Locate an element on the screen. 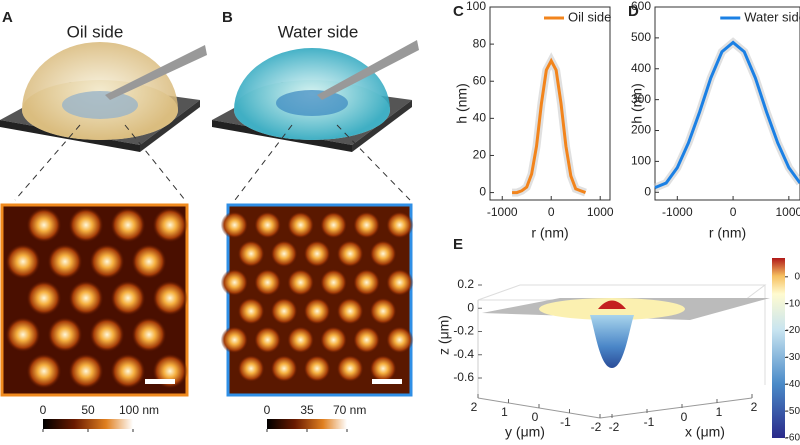 Image resolution: width=800 pixels, height=445 pixels. legend-label: Water side is located at coordinates (772, 16).